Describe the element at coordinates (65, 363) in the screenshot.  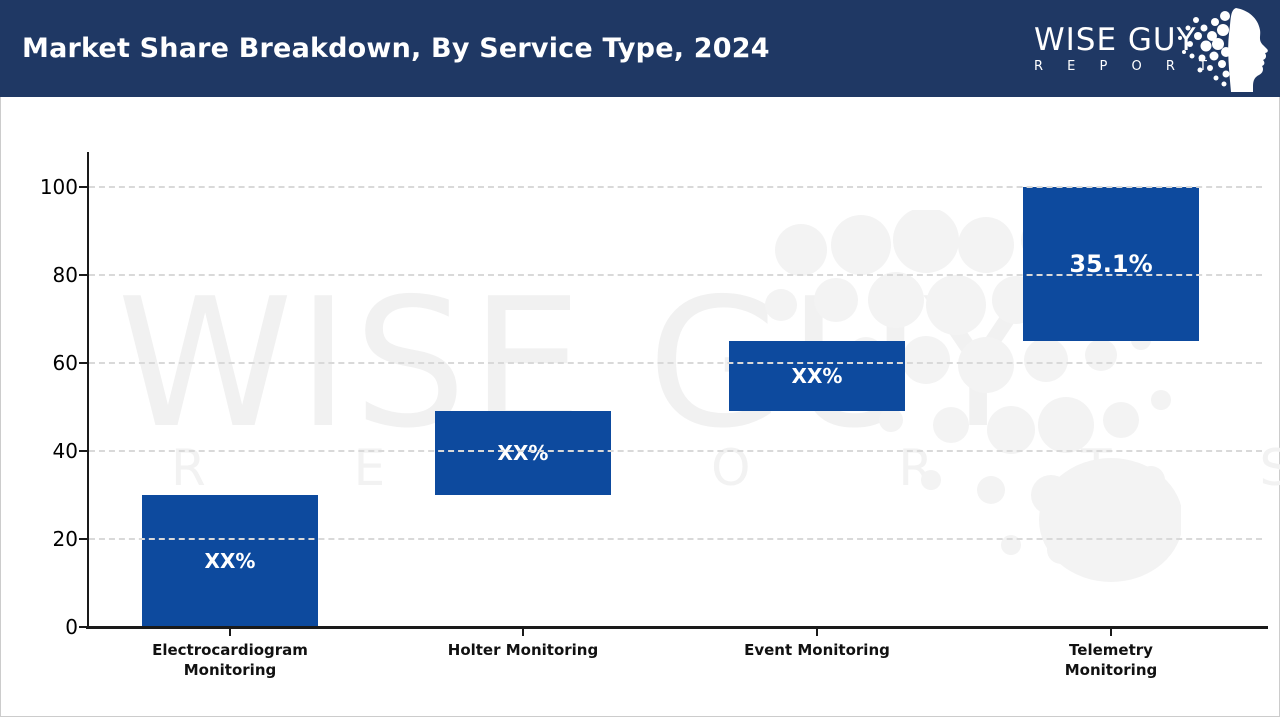
I see `y-axis-tick-label: 60` at that location.